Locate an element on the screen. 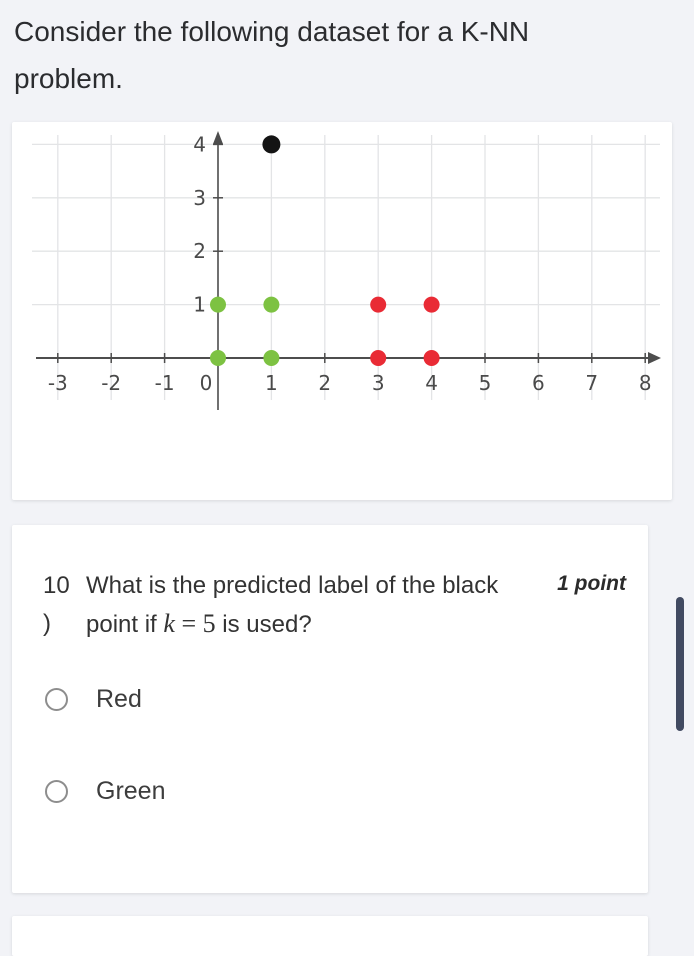 Image resolution: width=694 pixels, height=956 pixels. svg-text: -3 is located at coordinates (58, 383).